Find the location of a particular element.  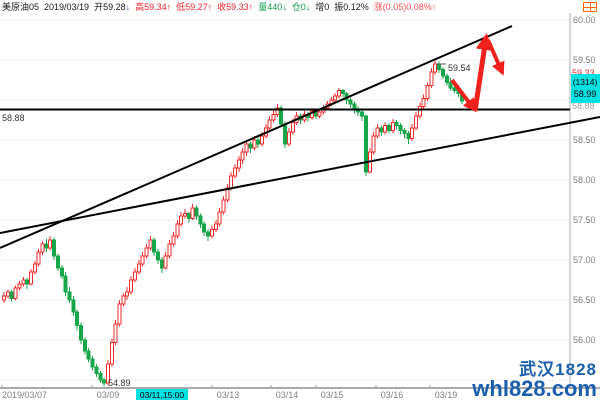

trade-date: 2019/03/19 is located at coordinates (67, 7).